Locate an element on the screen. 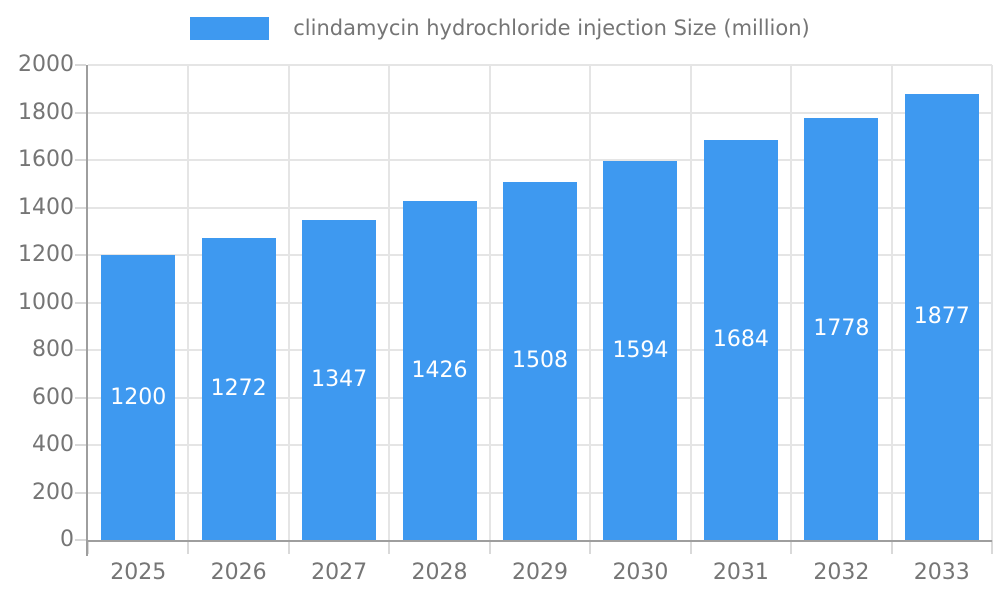  y-tick-label: 1200 is located at coordinates (46, 254).